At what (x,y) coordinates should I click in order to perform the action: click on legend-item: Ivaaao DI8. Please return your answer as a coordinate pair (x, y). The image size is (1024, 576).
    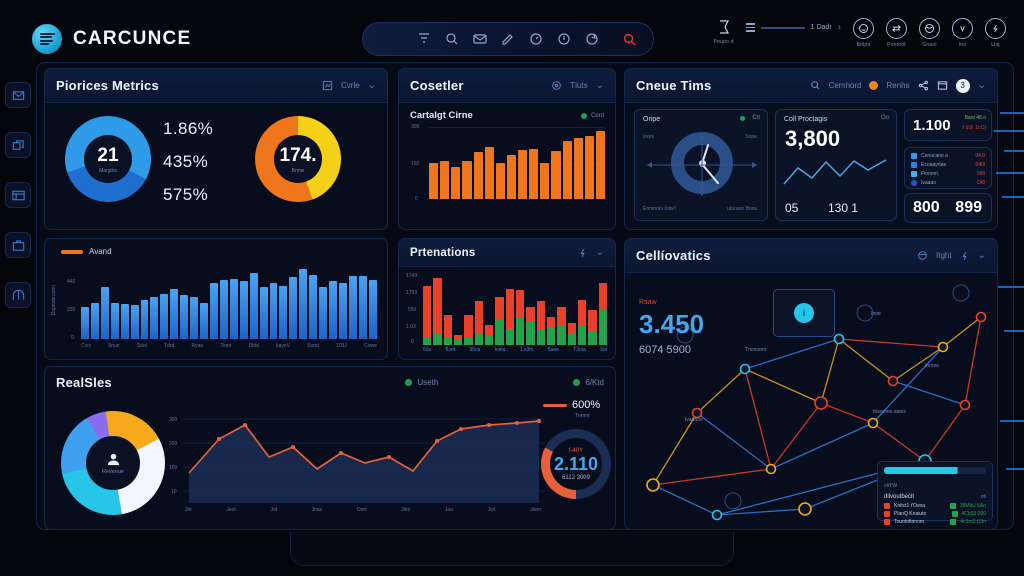
    Looking at the image, I should click on (948, 183).